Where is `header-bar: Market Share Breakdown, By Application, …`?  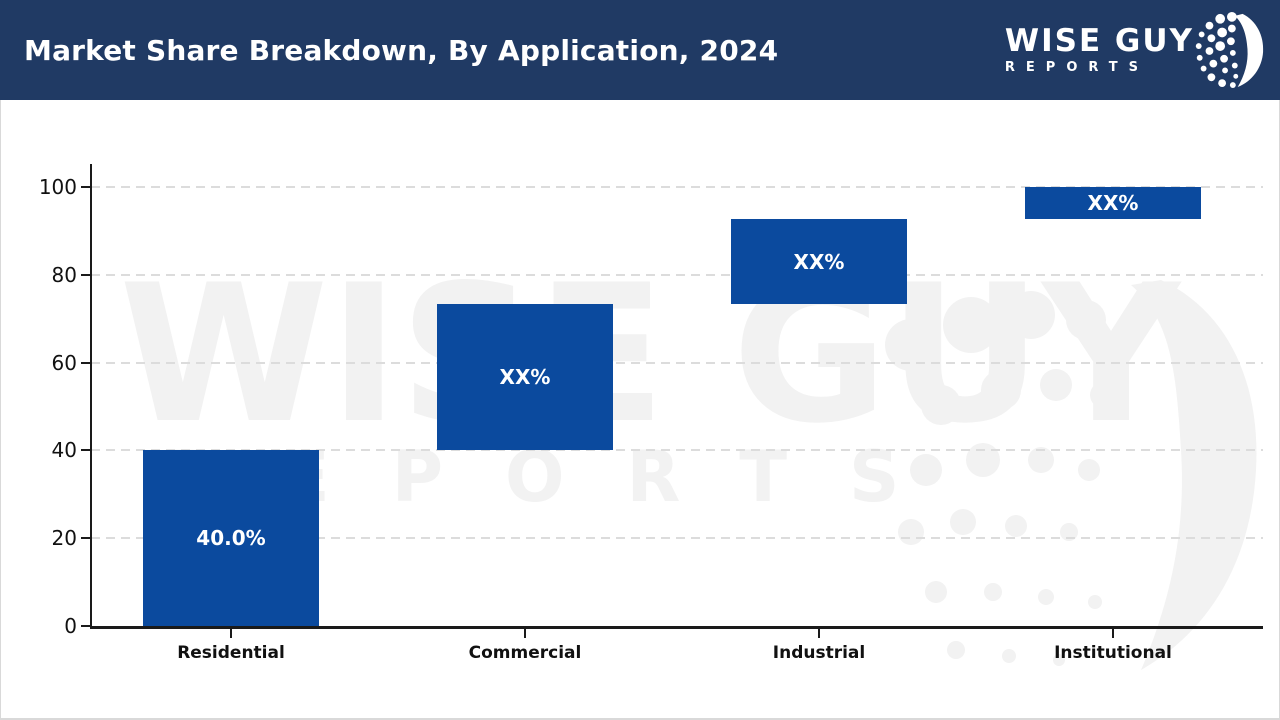 header-bar: Market Share Breakdown, By Application, … is located at coordinates (640, 50).